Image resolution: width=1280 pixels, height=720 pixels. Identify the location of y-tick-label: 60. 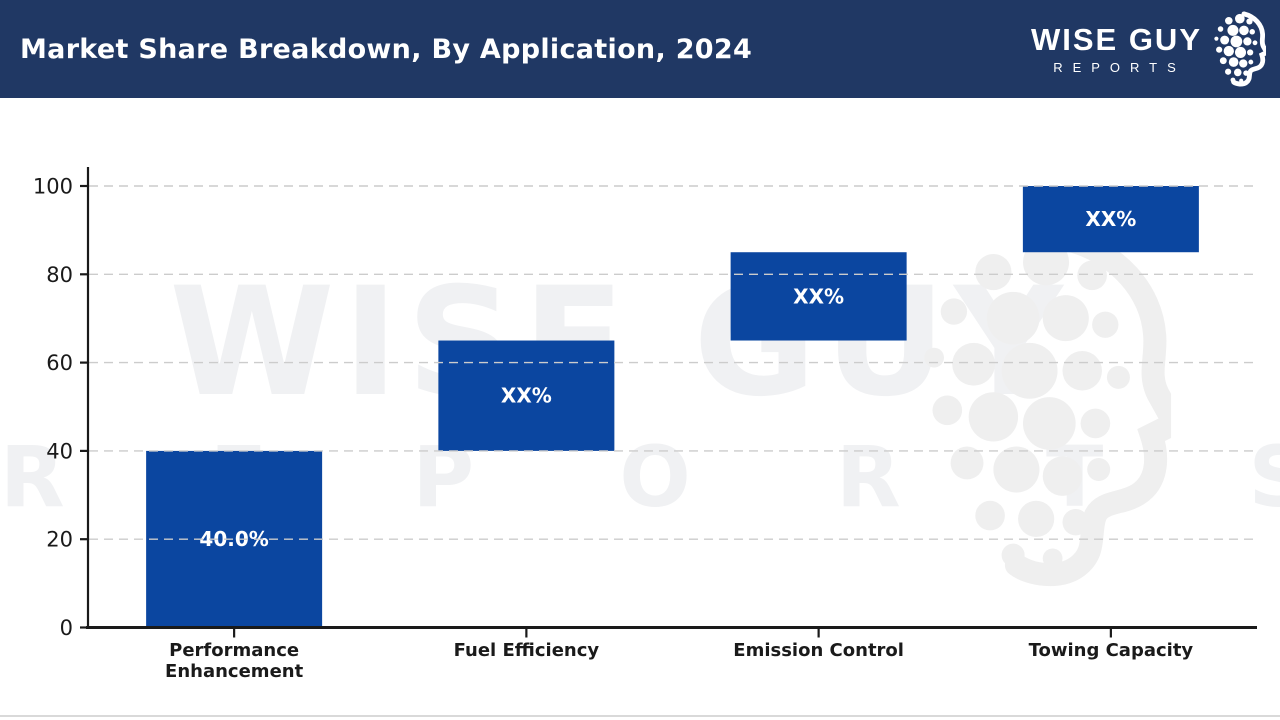
(59, 363).